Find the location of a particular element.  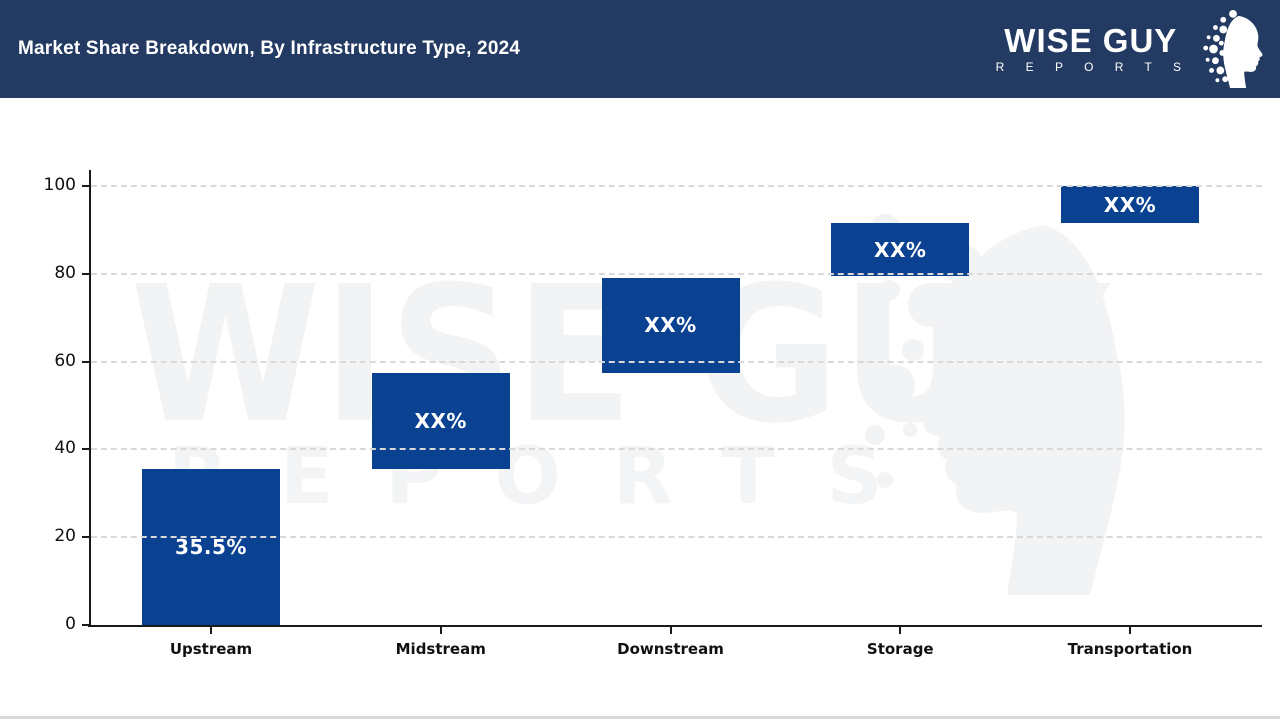

x-axis-line is located at coordinates (675, 626).